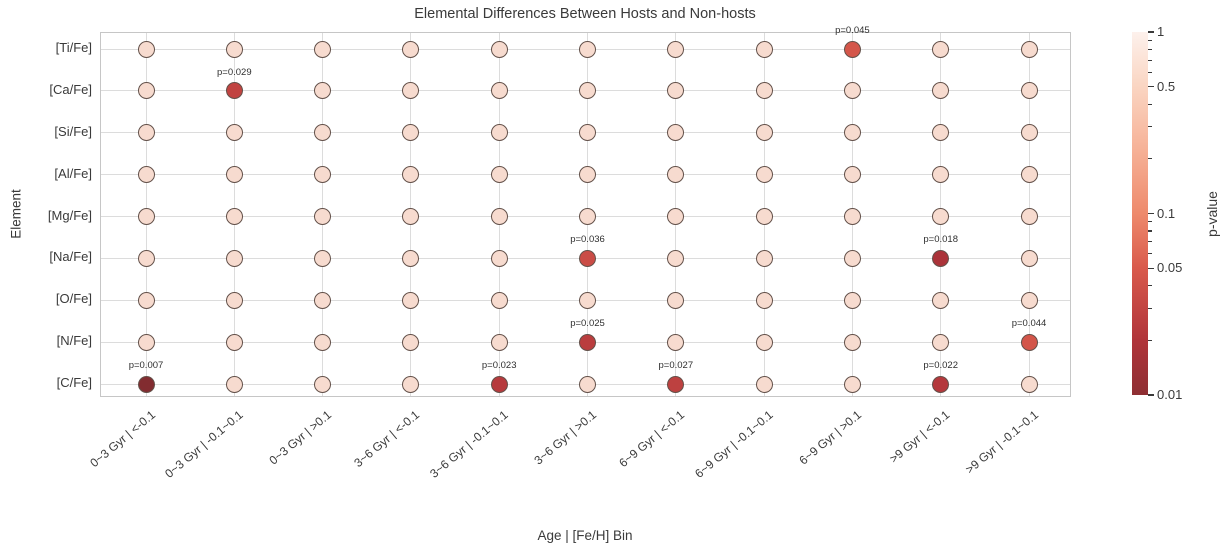 The width and height of the screenshot is (1231, 557). What do you see at coordinates (1140, 213) in the screenshot?
I see `colorbar` at bounding box center [1140, 213].